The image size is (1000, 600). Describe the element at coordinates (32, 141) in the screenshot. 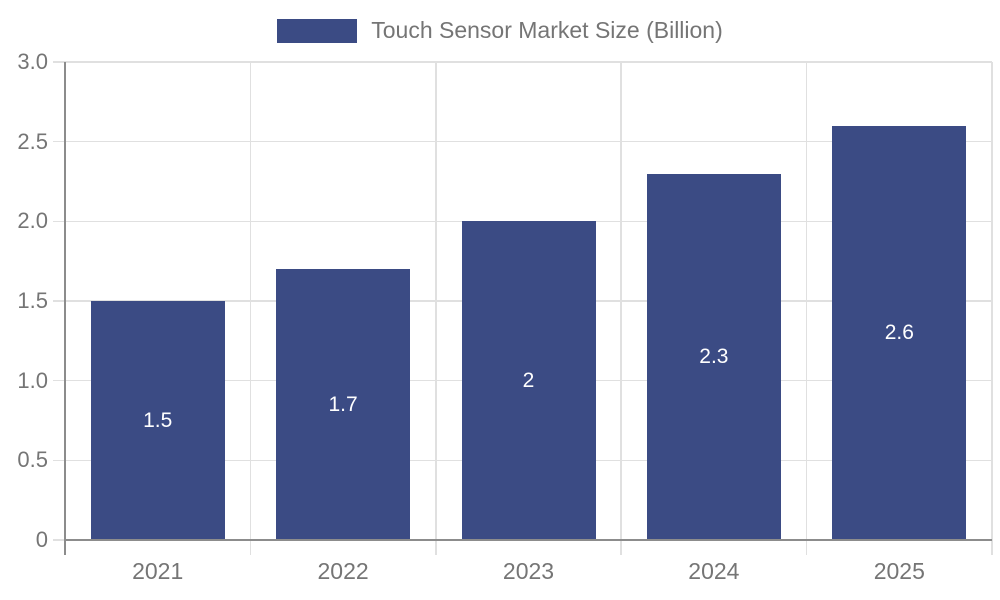

I see `y-tick-label-2.5: 2.5` at that location.